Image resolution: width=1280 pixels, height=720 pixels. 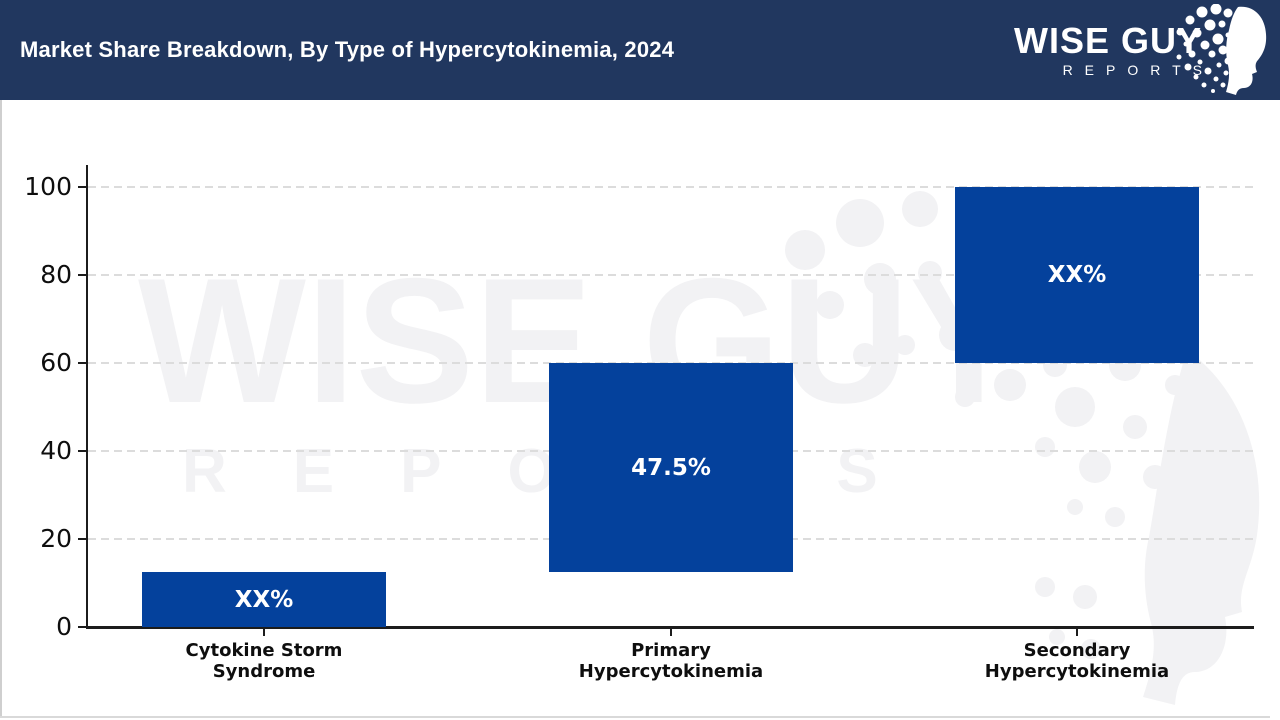 I want to click on bar-segment: 47.5%, so click(x=671, y=467).